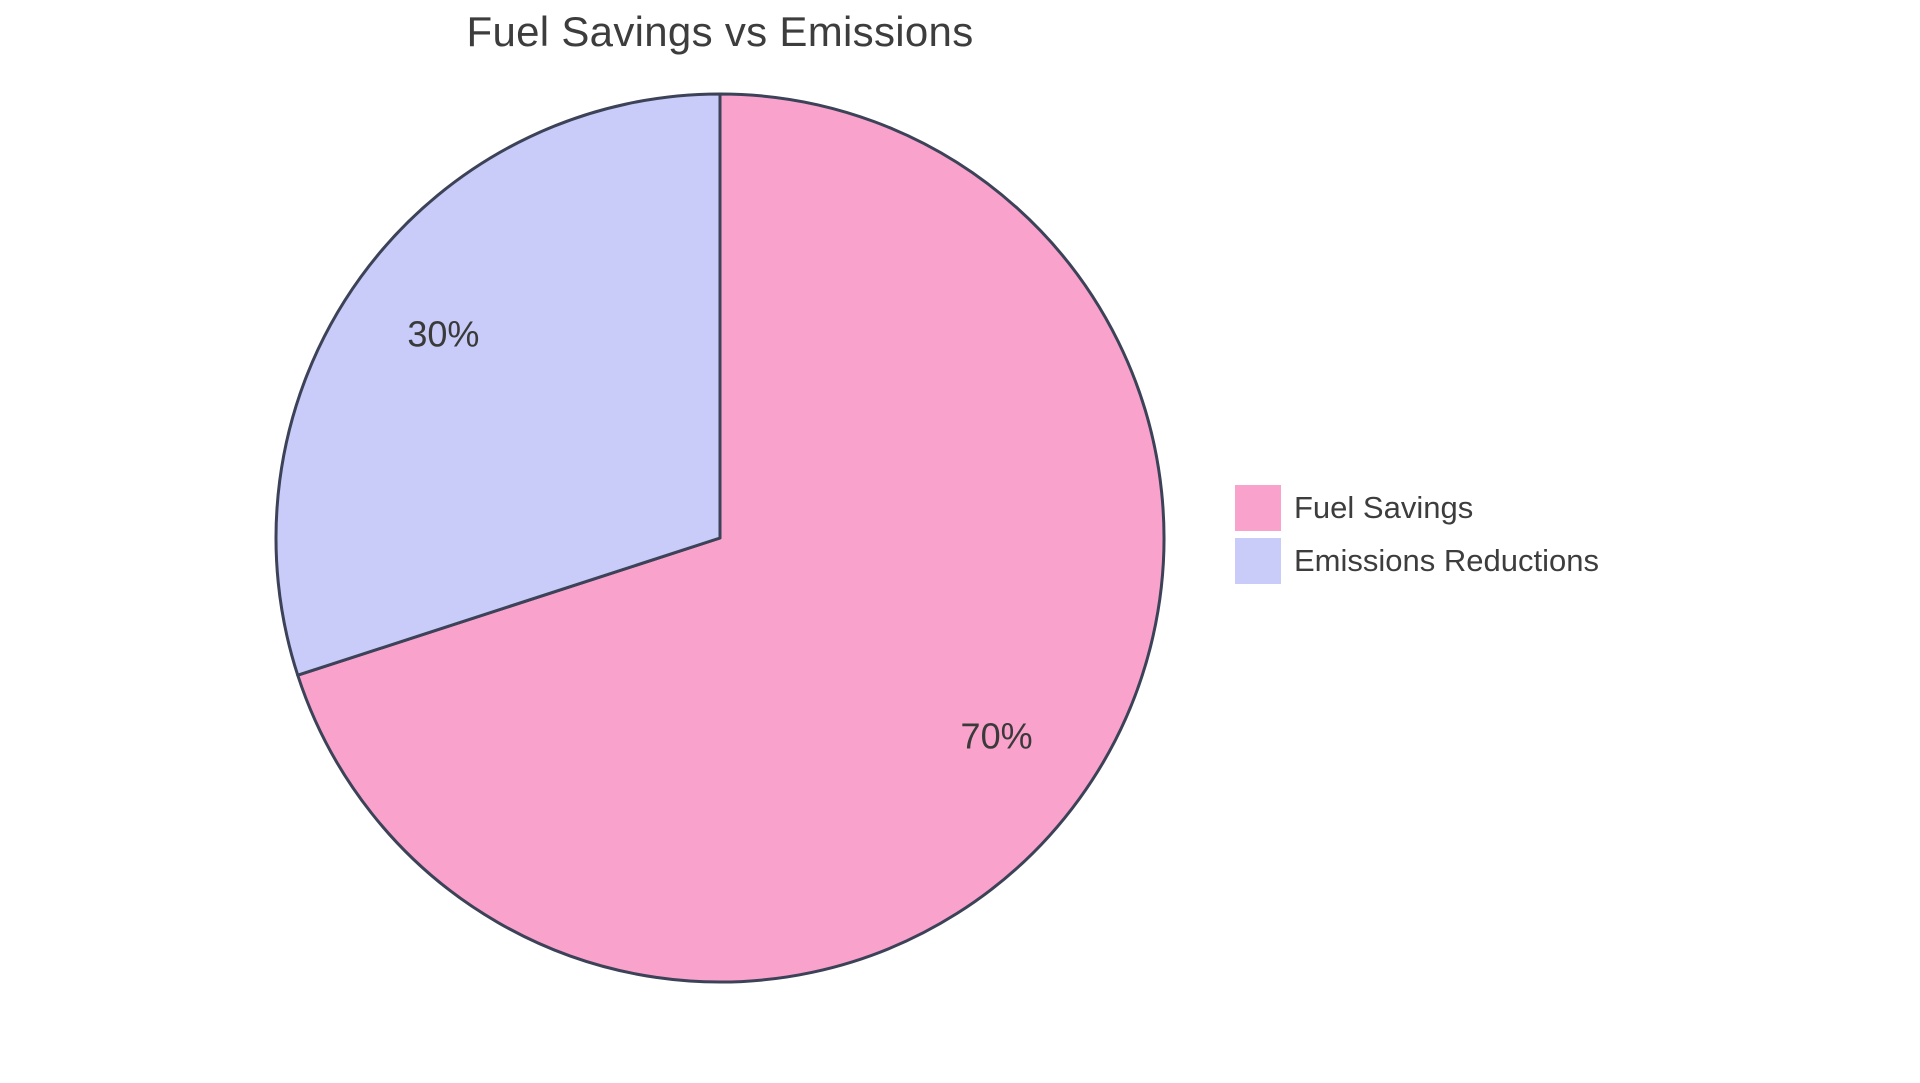  Describe the element at coordinates (1258, 508) in the screenshot. I see `legend-swatch-fuel-savings` at that location.